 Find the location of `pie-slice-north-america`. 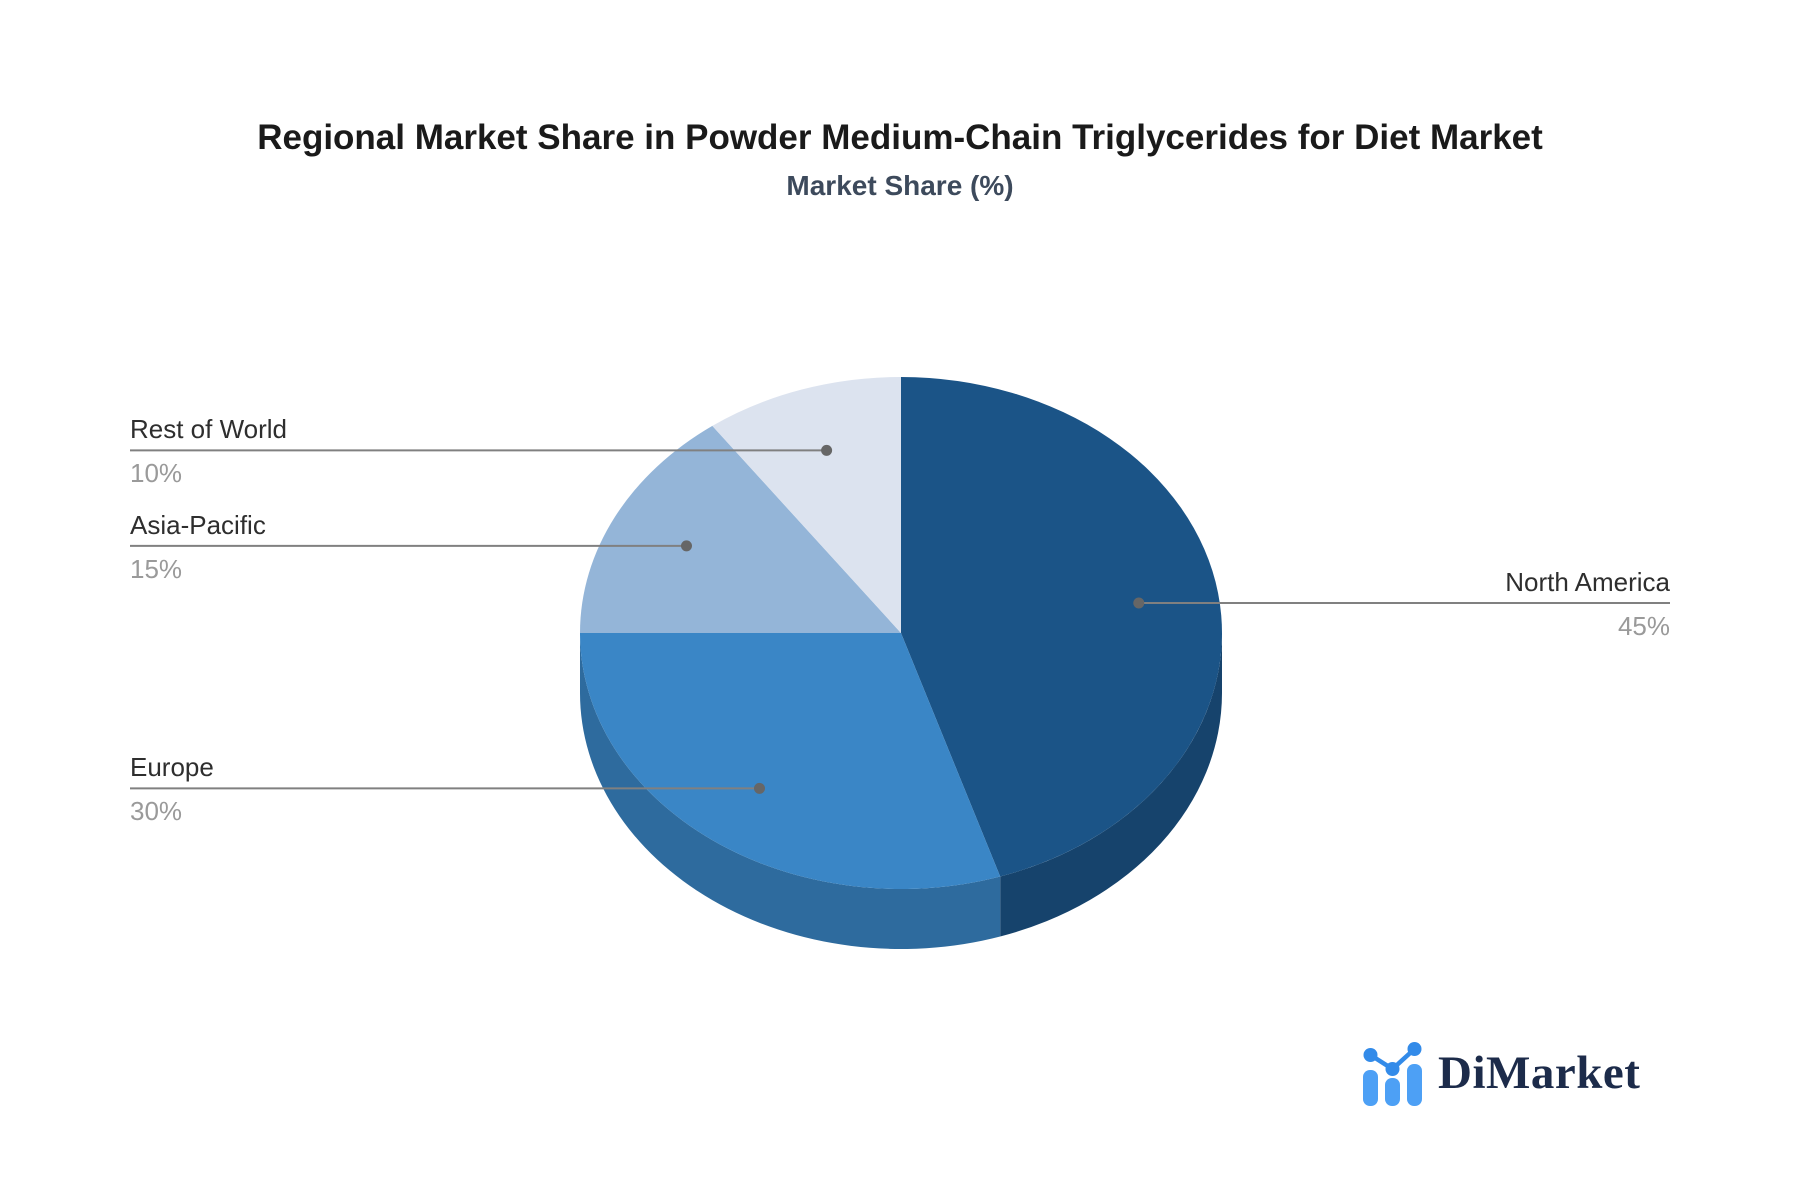

pie-slice-north-america is located at coordinates (1061, 627).